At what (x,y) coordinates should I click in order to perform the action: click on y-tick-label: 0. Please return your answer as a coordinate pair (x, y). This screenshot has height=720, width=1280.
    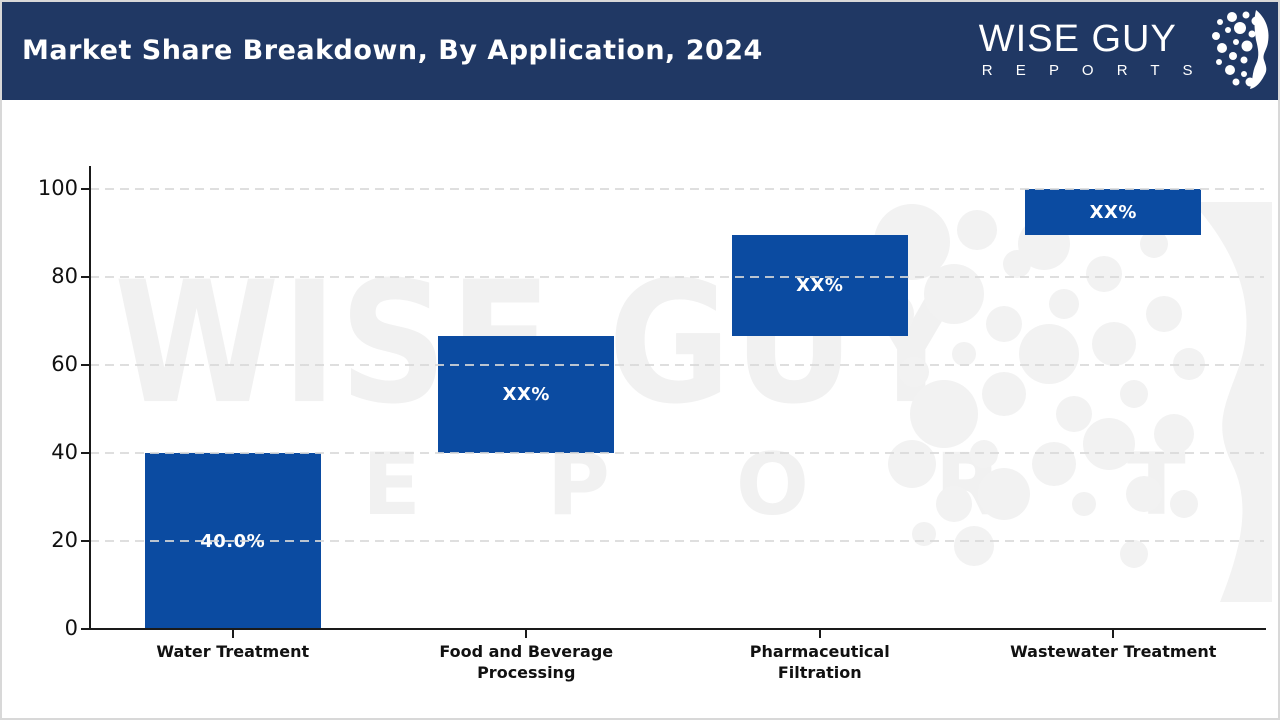
    Looking at the image, I should click on (71, 628).